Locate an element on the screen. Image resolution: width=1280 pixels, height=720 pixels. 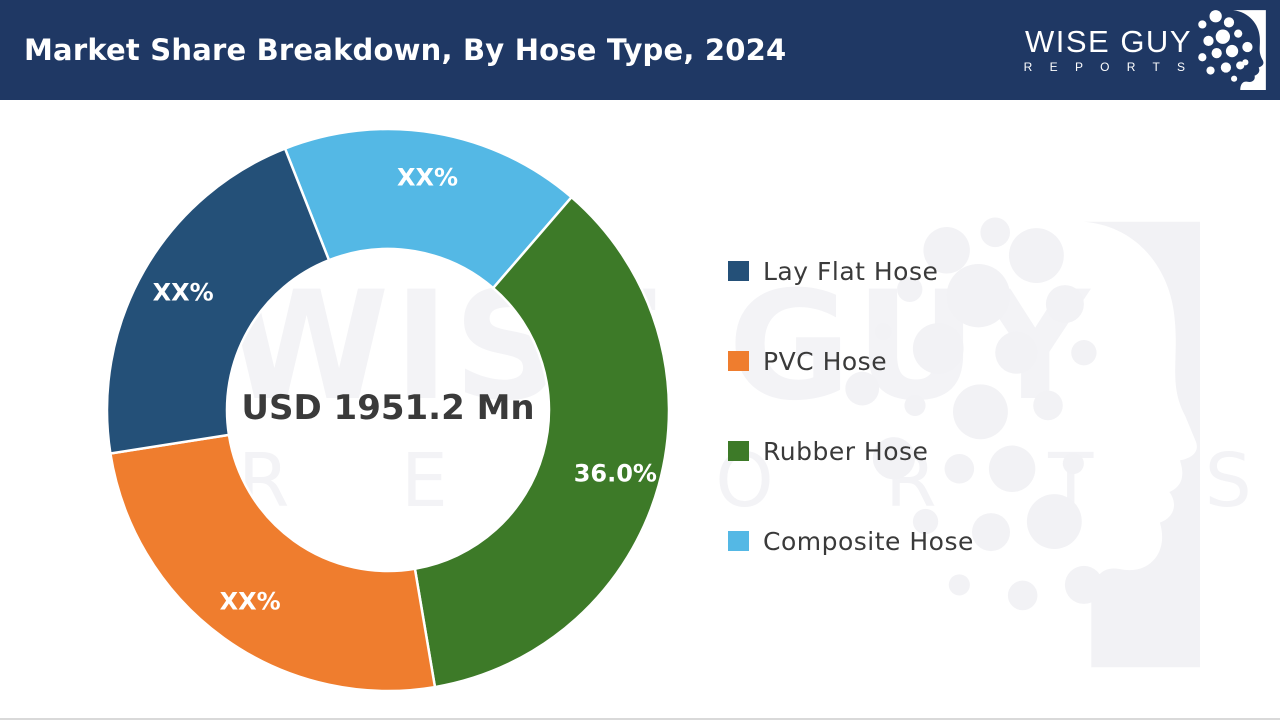
legend-swatch-composite-hose is located at coordinates (738, 541).